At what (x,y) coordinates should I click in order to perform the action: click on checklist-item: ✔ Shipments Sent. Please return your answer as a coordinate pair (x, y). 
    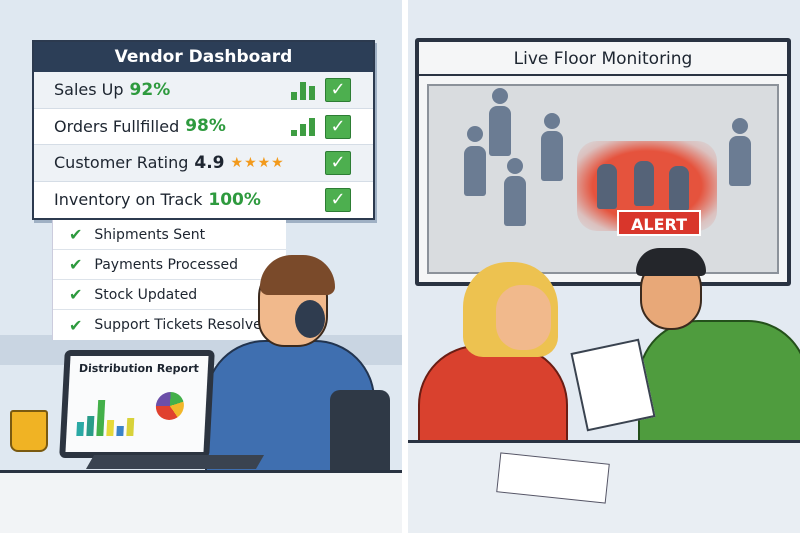
    Looking at the image, I should click on (169, 235).